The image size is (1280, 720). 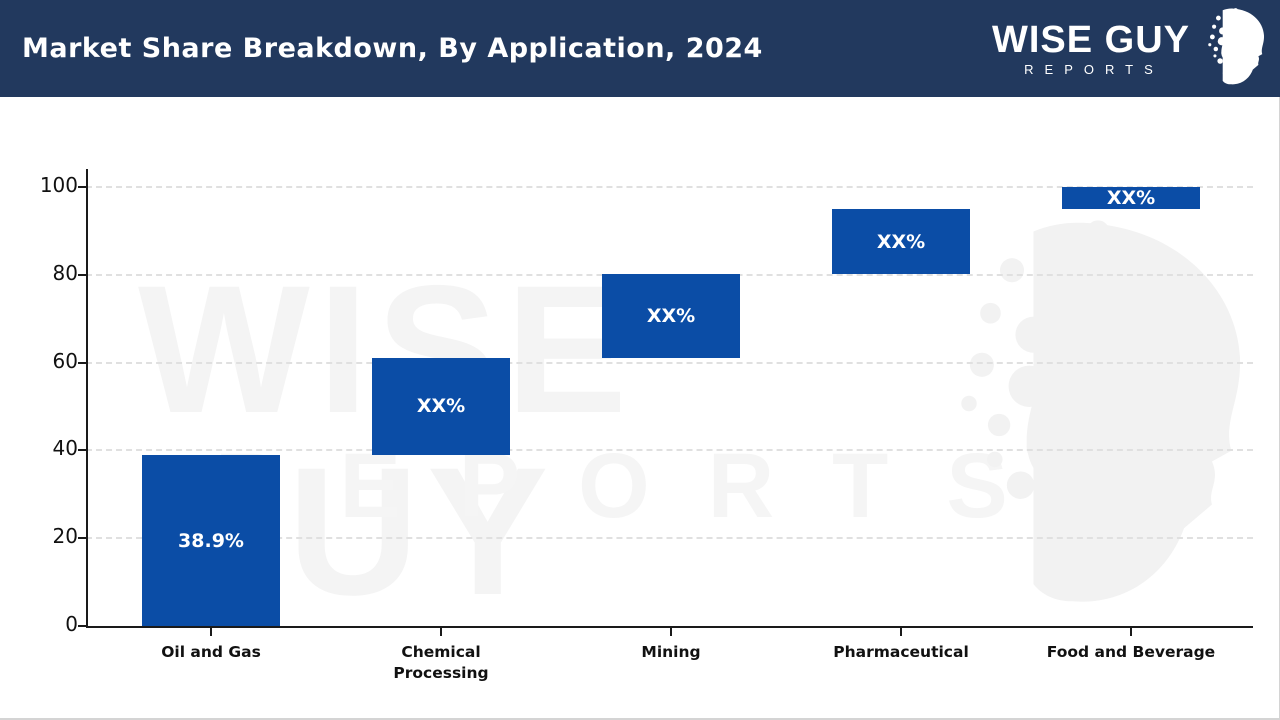 I want to click on y-tick-label-20: 20, so click(x=65, y=536).